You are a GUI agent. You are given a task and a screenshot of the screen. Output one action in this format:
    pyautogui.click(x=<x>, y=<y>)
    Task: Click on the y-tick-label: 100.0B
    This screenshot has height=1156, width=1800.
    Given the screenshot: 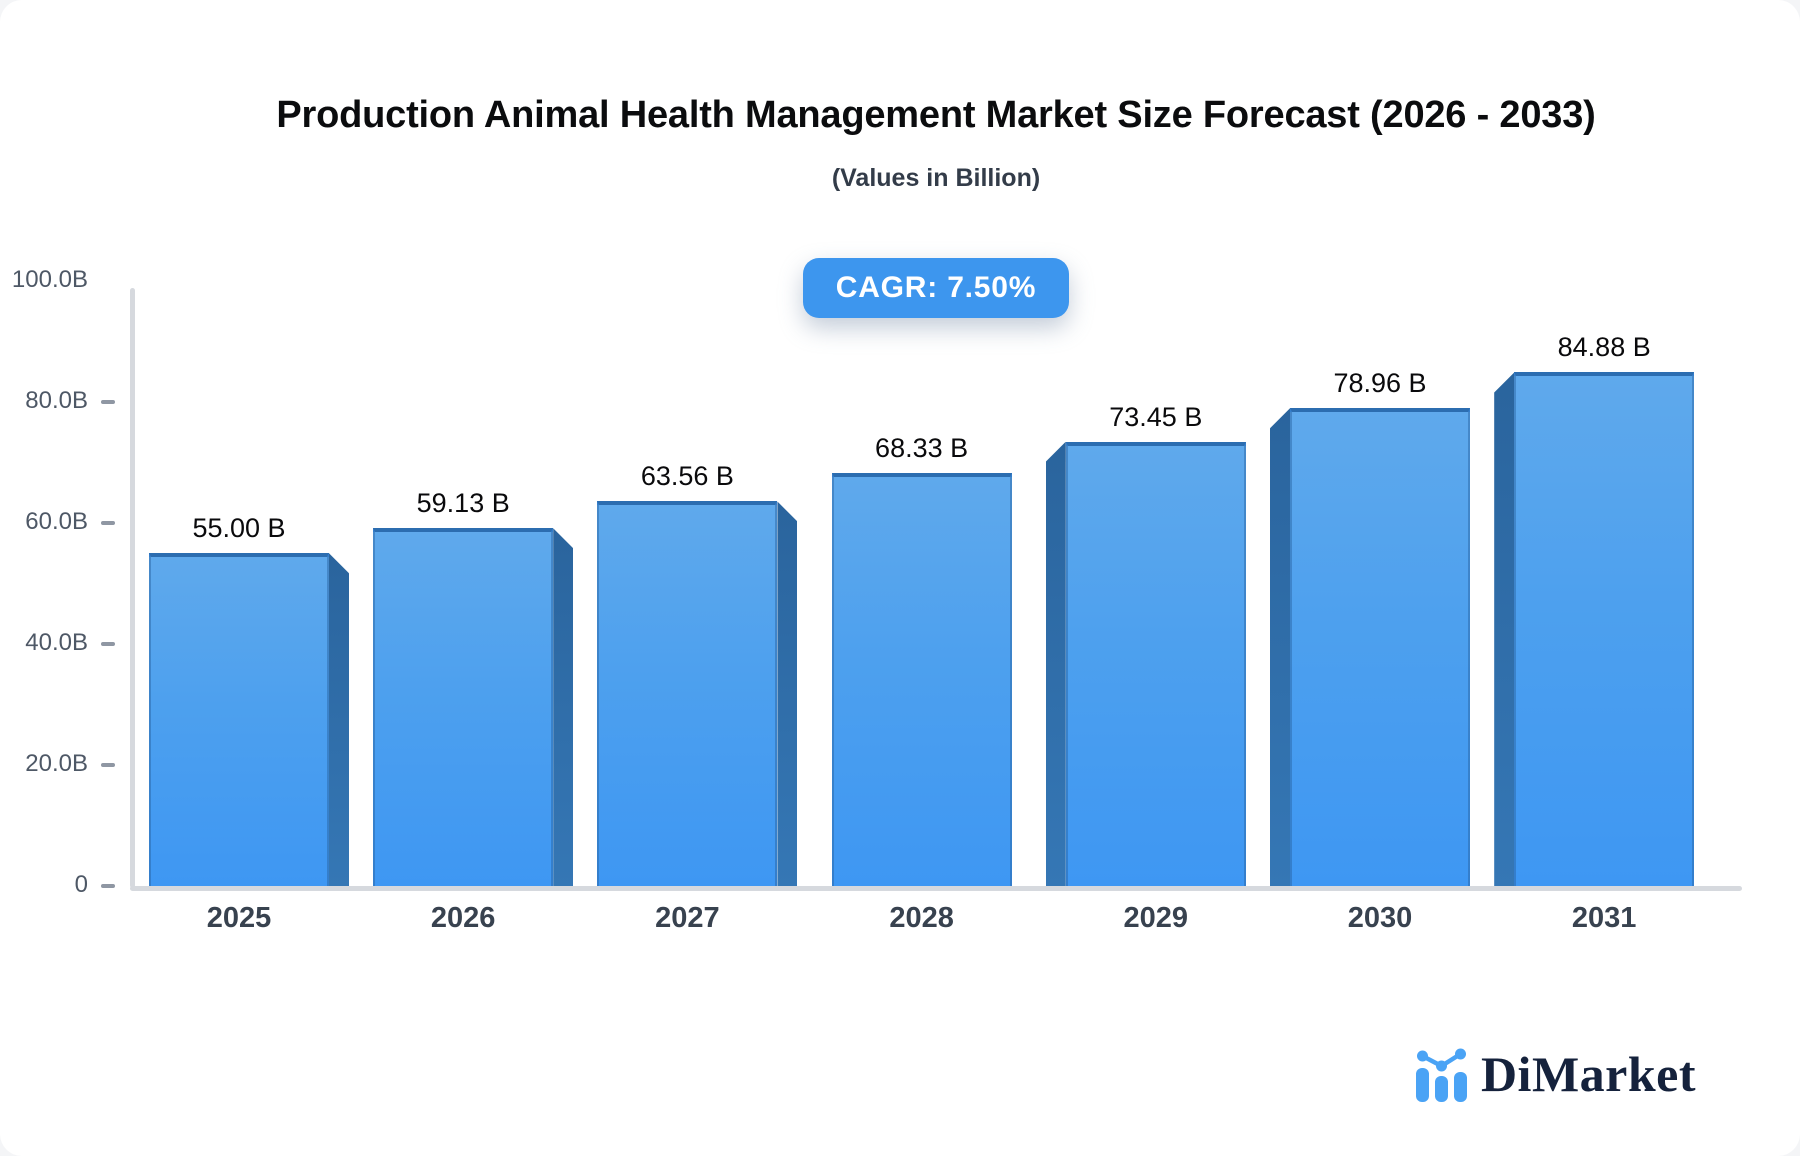 What is the action you would take?
    pyautogui.click(x=49, y=279)
    